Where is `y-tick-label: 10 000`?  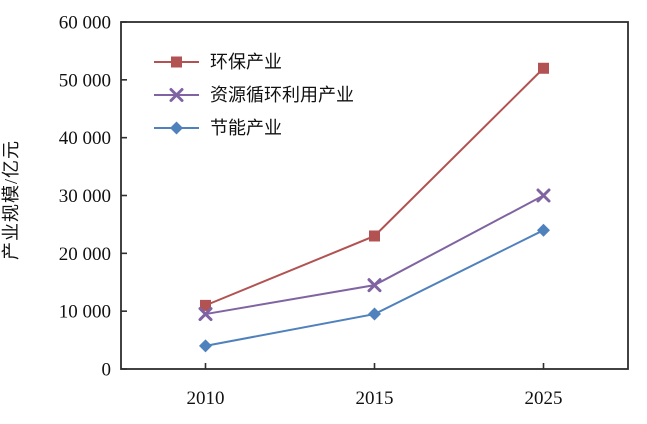 y-tick-label: 10 000 is located at coordinates (85, 312).